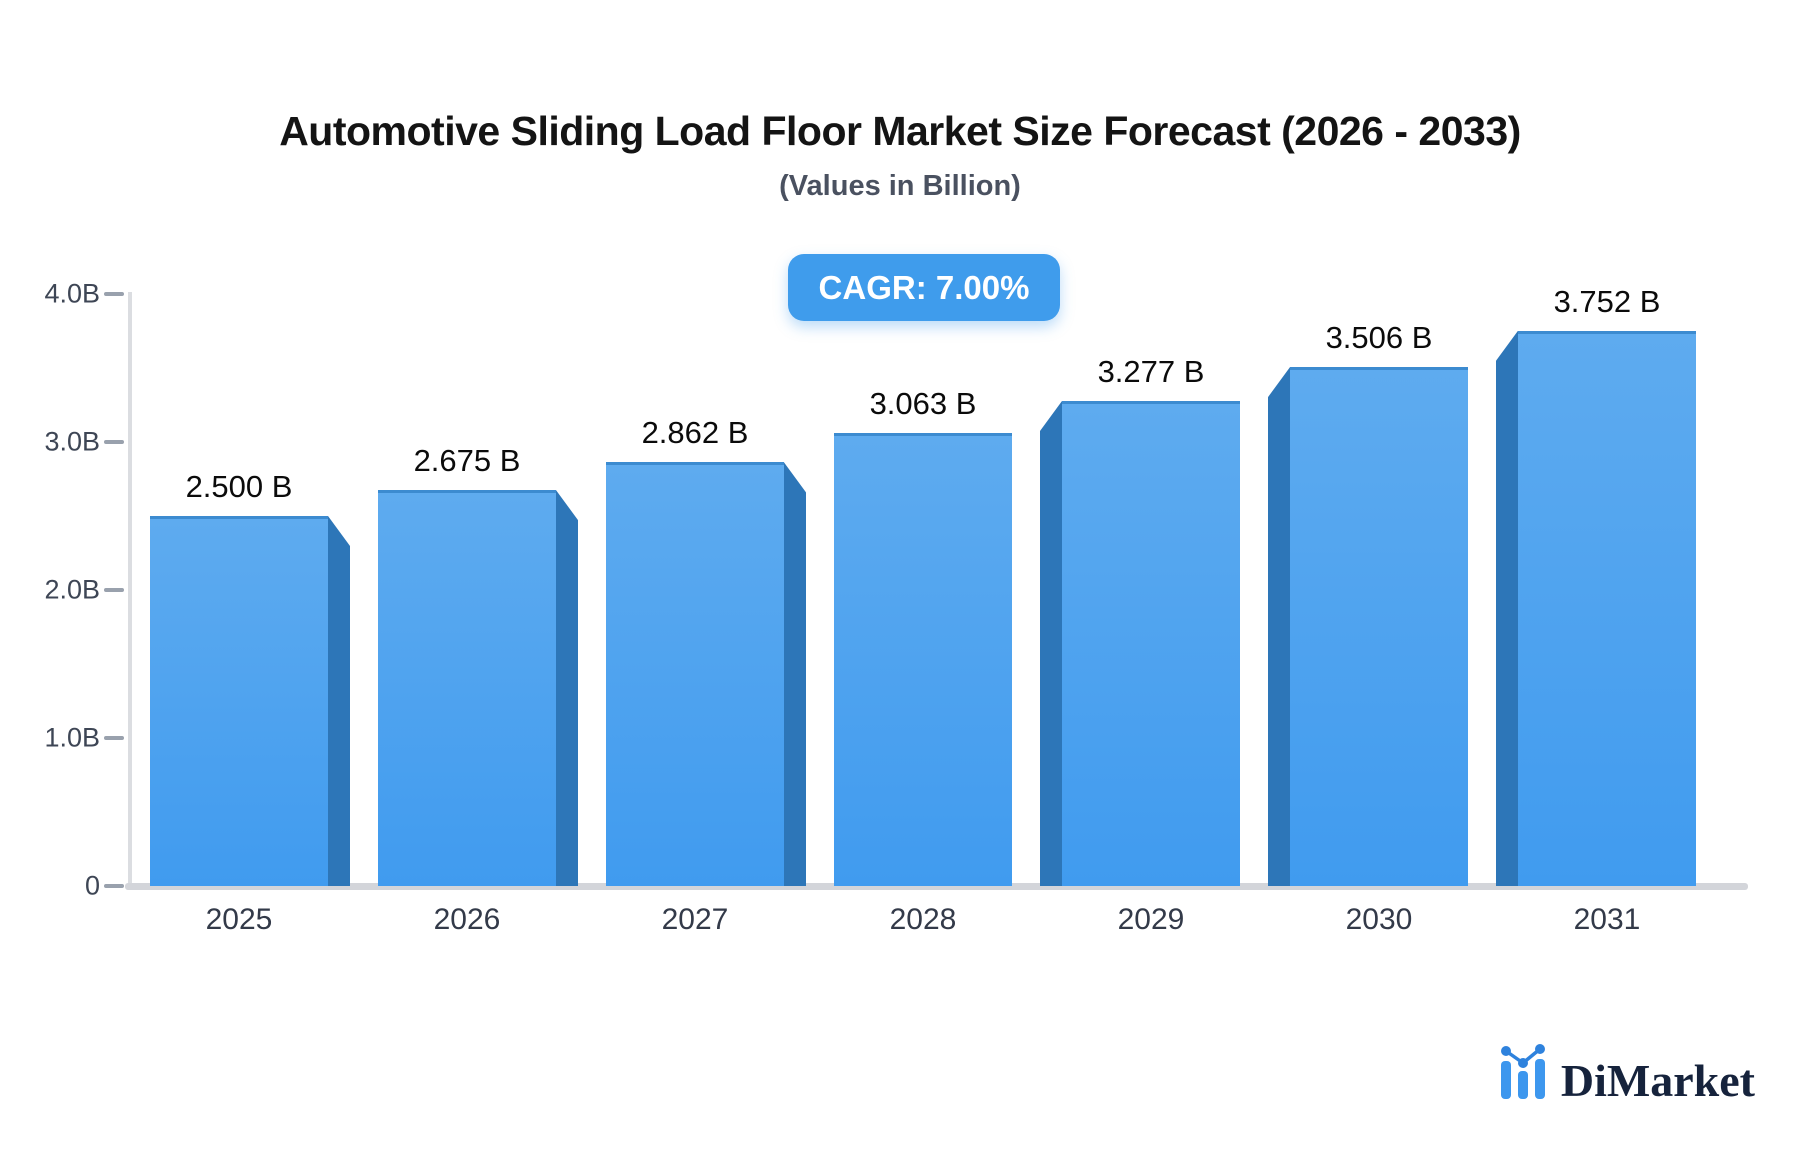 The width and height of the screenshot is (1800, 1156). Describe the element at coordinates (1657, 1080) in the screenshot. I see `brand-name: DiMarket` at that location.